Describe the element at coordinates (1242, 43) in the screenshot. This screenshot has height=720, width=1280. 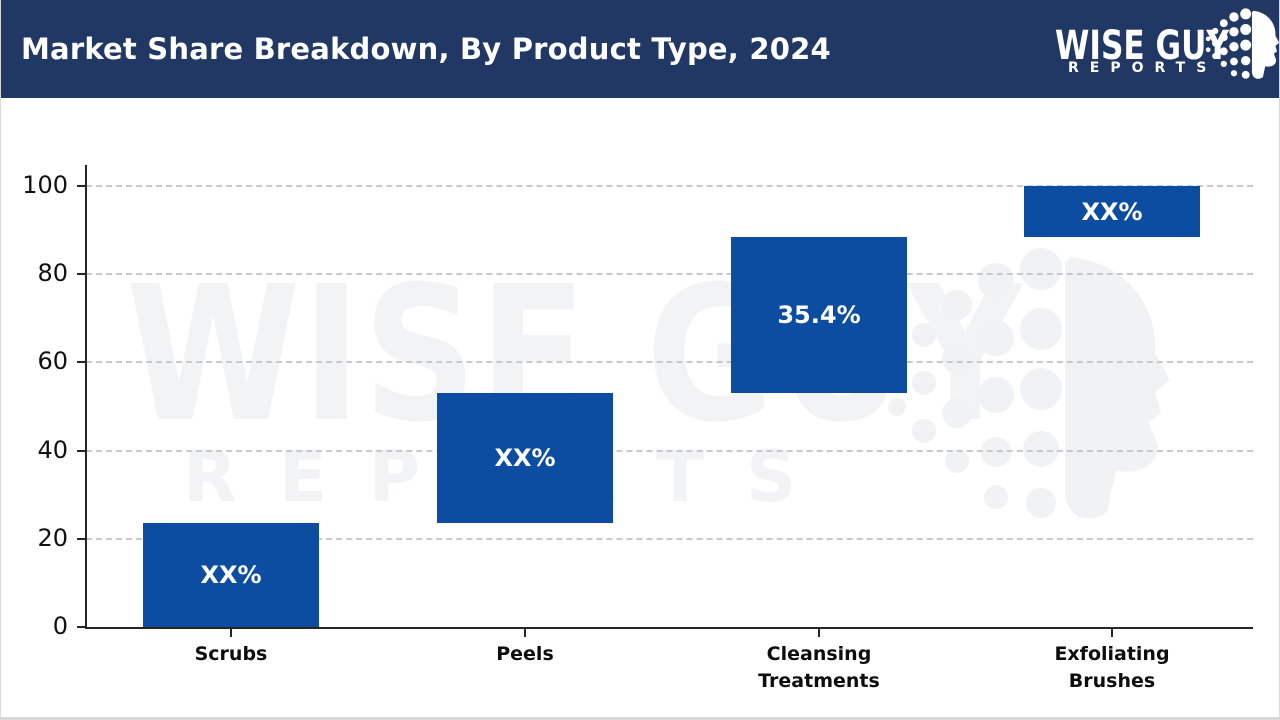
I see `logo-head-icon` at that location.